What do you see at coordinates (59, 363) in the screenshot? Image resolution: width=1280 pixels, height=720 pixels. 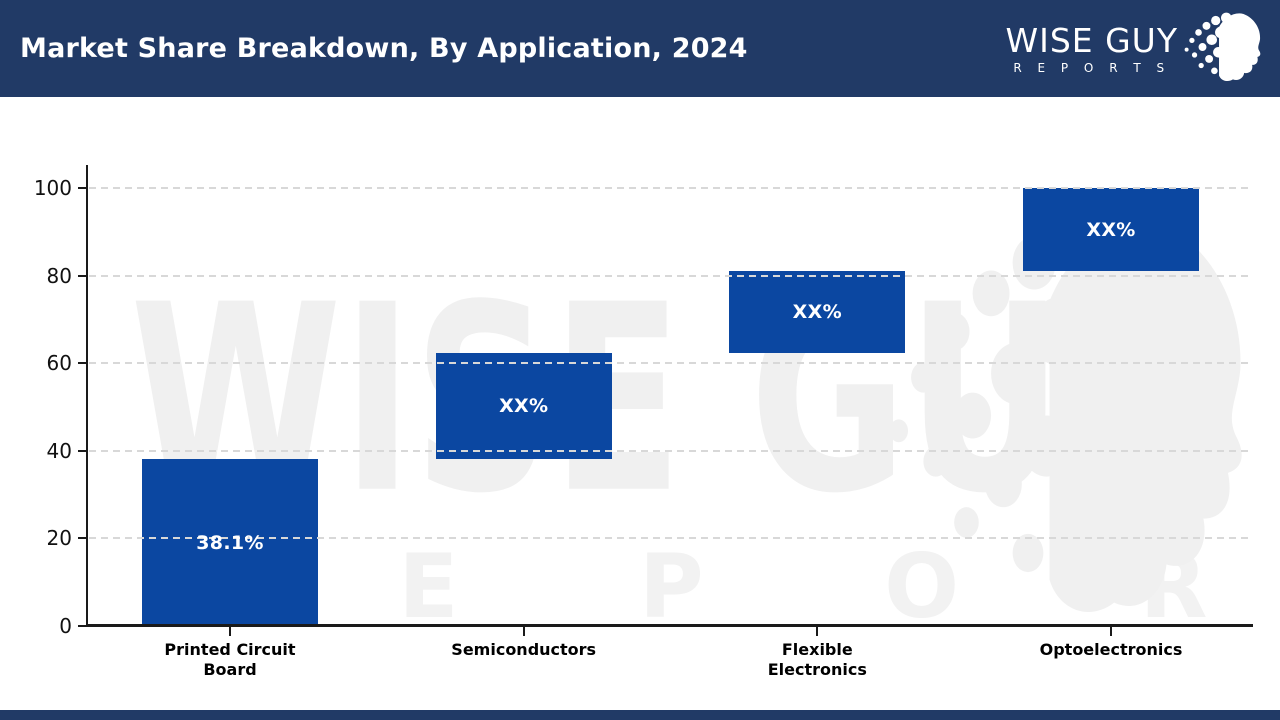 I see `y-tick-label: 60` at bounding box center [59, 363].